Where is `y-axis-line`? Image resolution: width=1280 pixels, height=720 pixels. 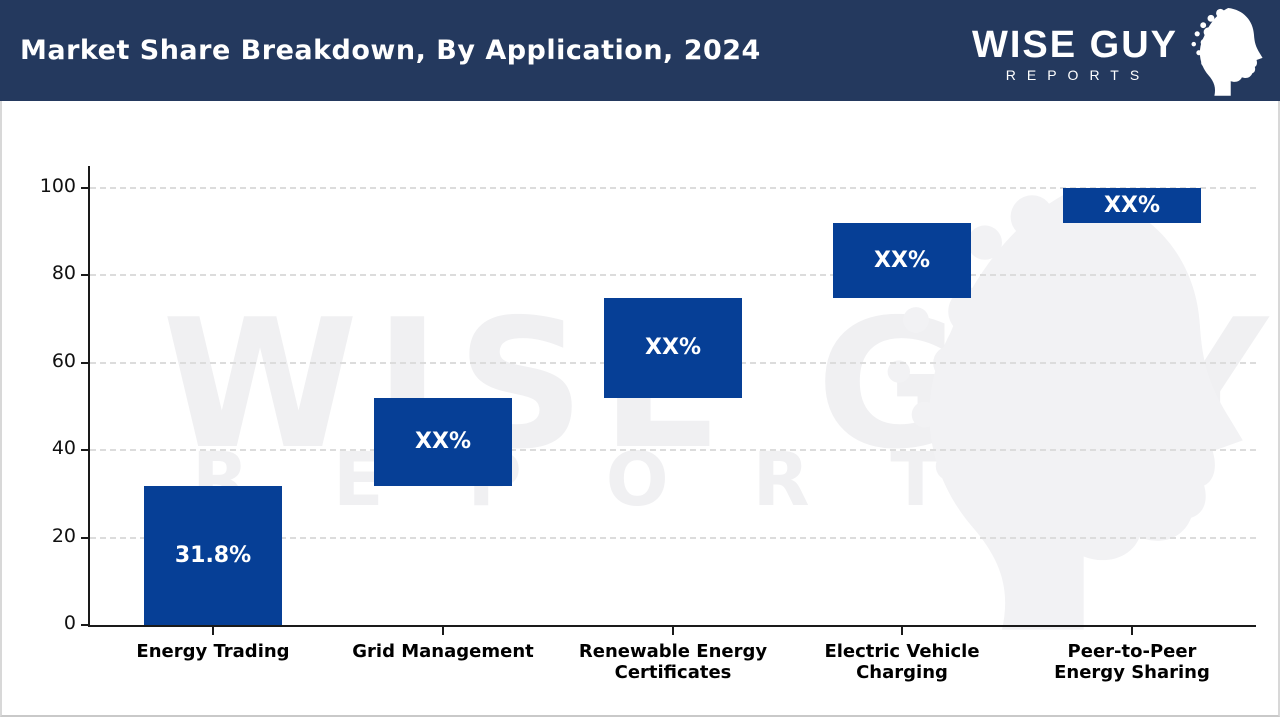 y-axis-line is located at coordinates (89, 396).